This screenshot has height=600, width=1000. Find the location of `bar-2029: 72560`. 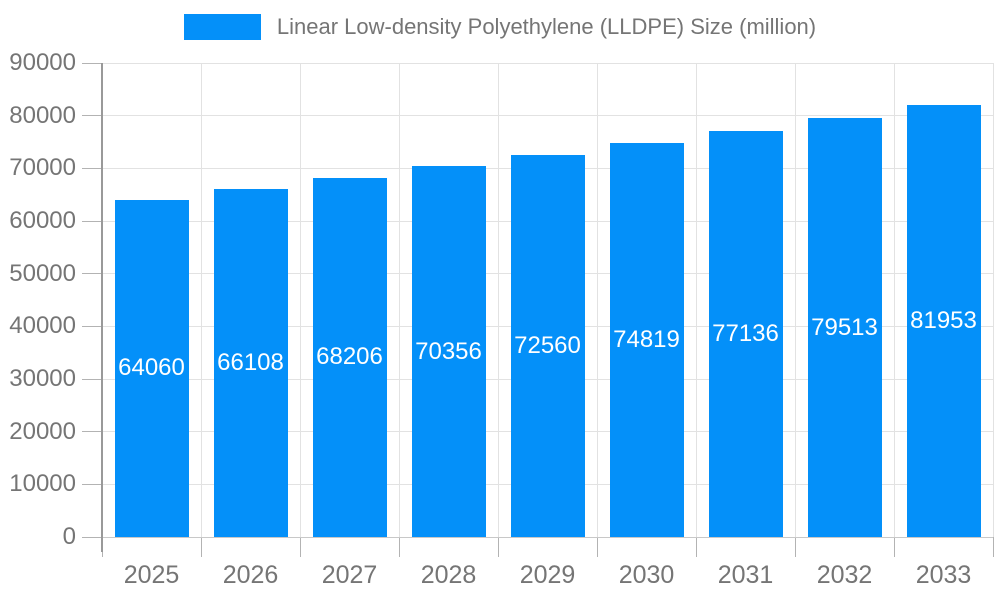

bar-2029: 72560 is located at coordinates (547, 345).